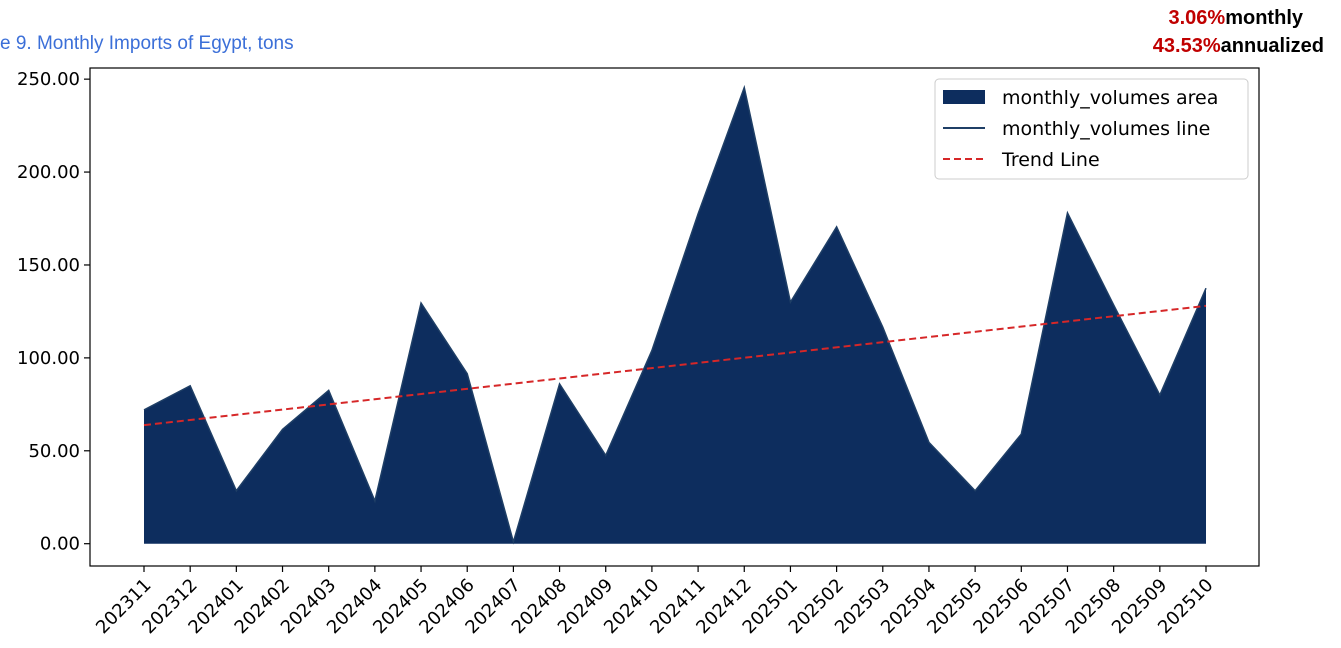 Image resolution: width=1341 pixels, height=648 pixels. Describe the element at coordinates (964, 97) in the screenshot. I see `legend-area-swatch` at that location.